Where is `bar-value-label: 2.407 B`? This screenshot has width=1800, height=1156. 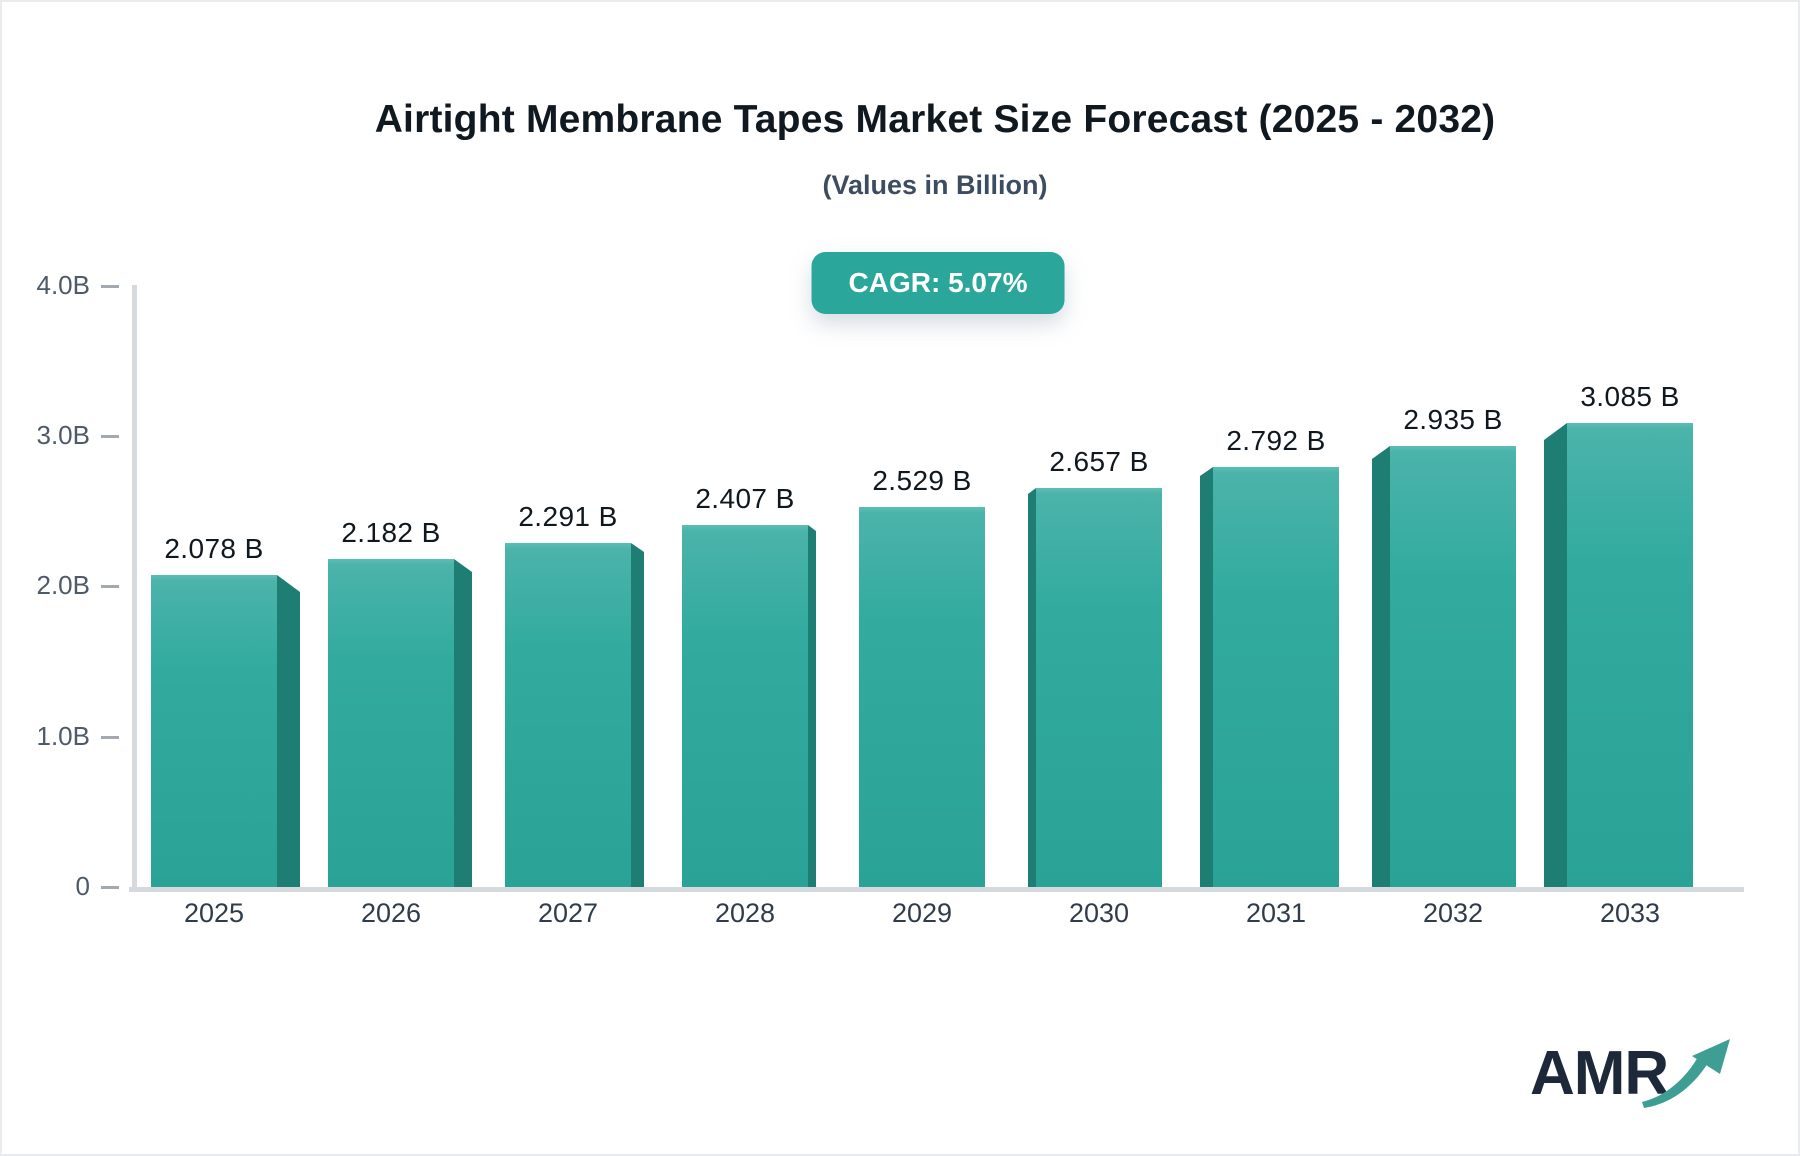 bar-value-label: 2.407 B is located at coordinates (745, 498).